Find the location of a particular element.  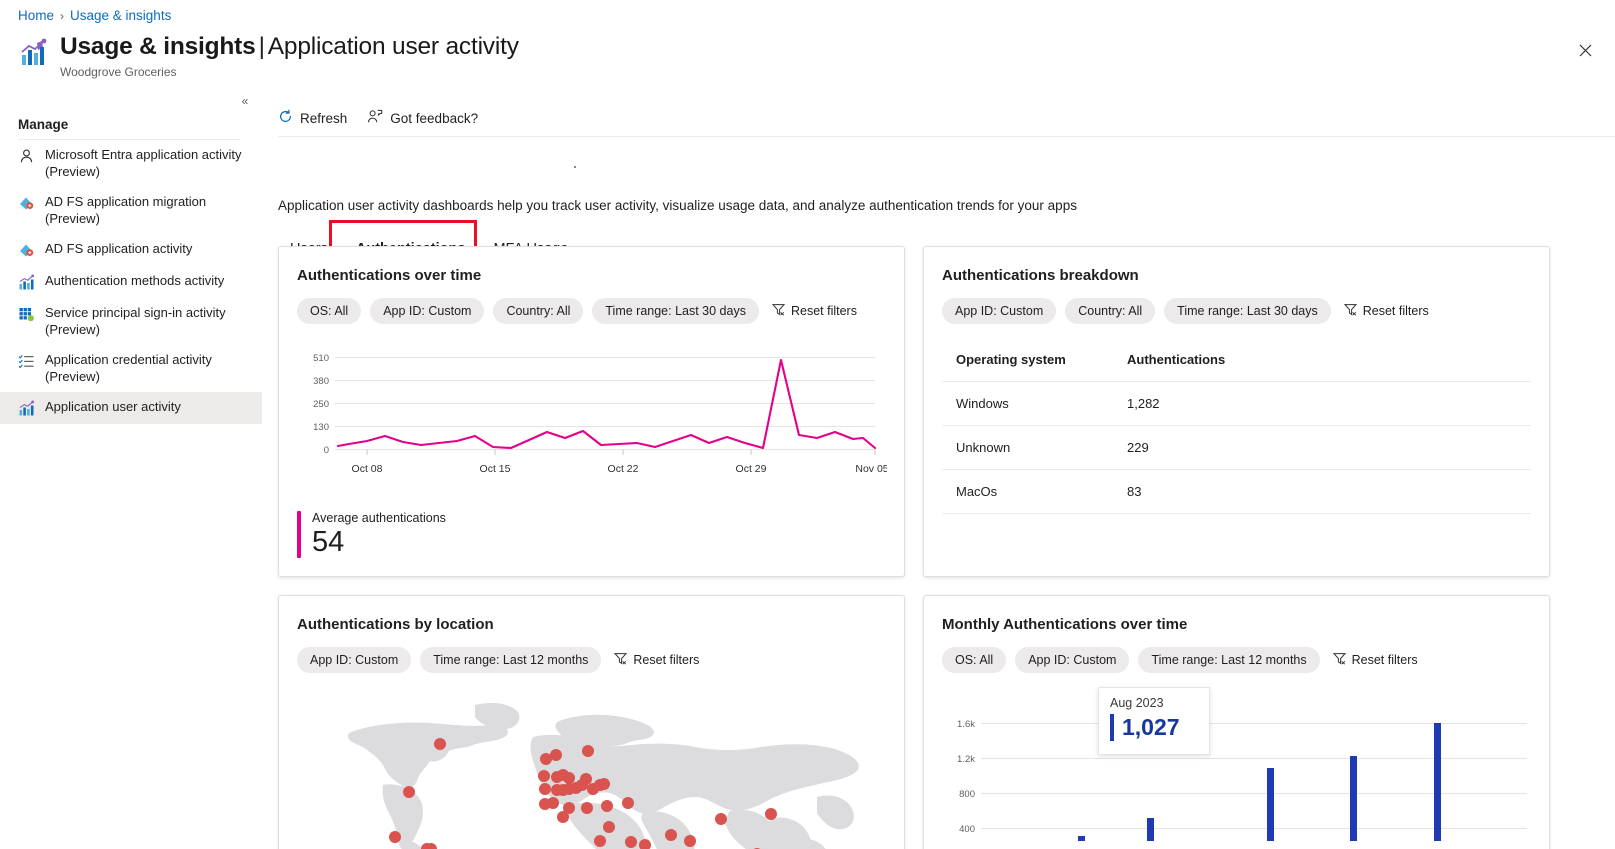

table-row: Windows 1,282 is located at coordinates (1236, 403).